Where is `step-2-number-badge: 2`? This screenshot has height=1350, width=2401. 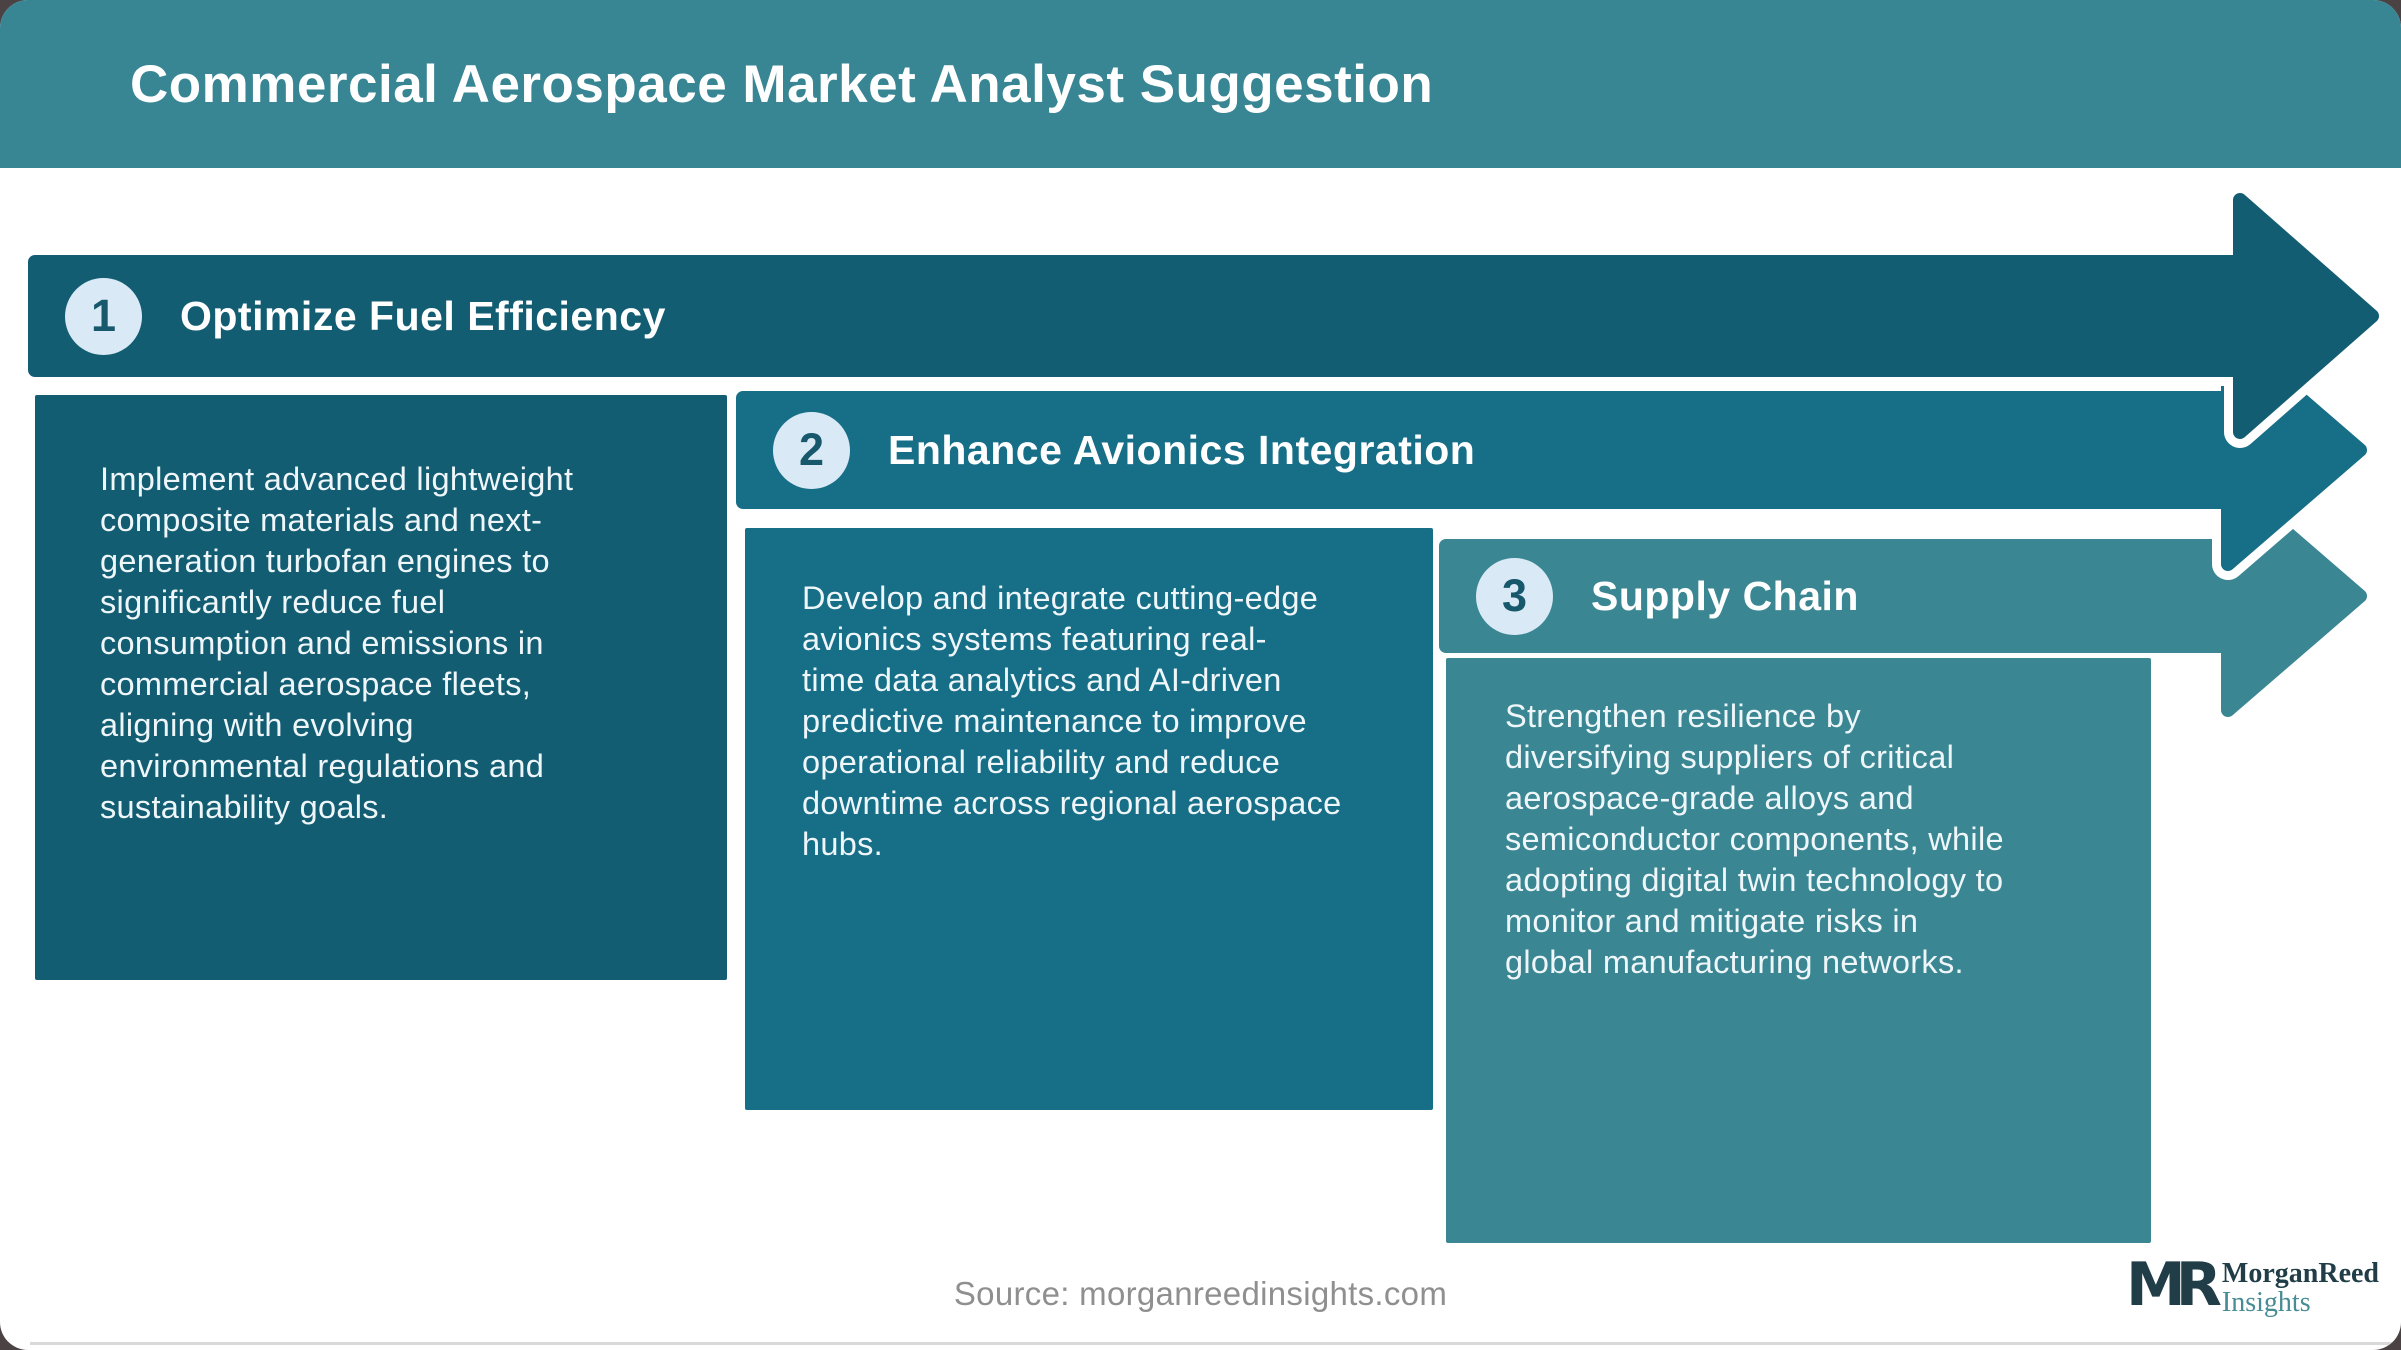 step-2-number-badge: 2 is located at coordinates (811, 450).